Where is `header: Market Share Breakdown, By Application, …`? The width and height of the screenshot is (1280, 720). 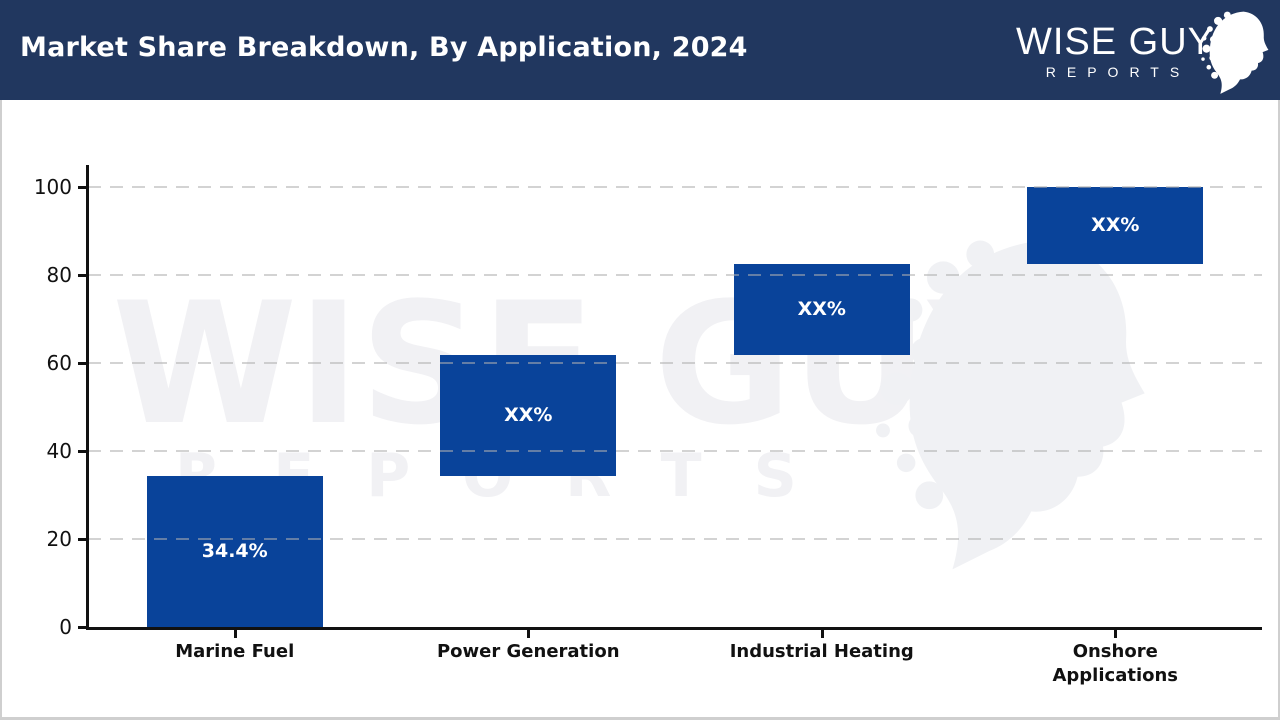
header: Market Share Breakdown, By Application, … is located at coordinates (640, 50).